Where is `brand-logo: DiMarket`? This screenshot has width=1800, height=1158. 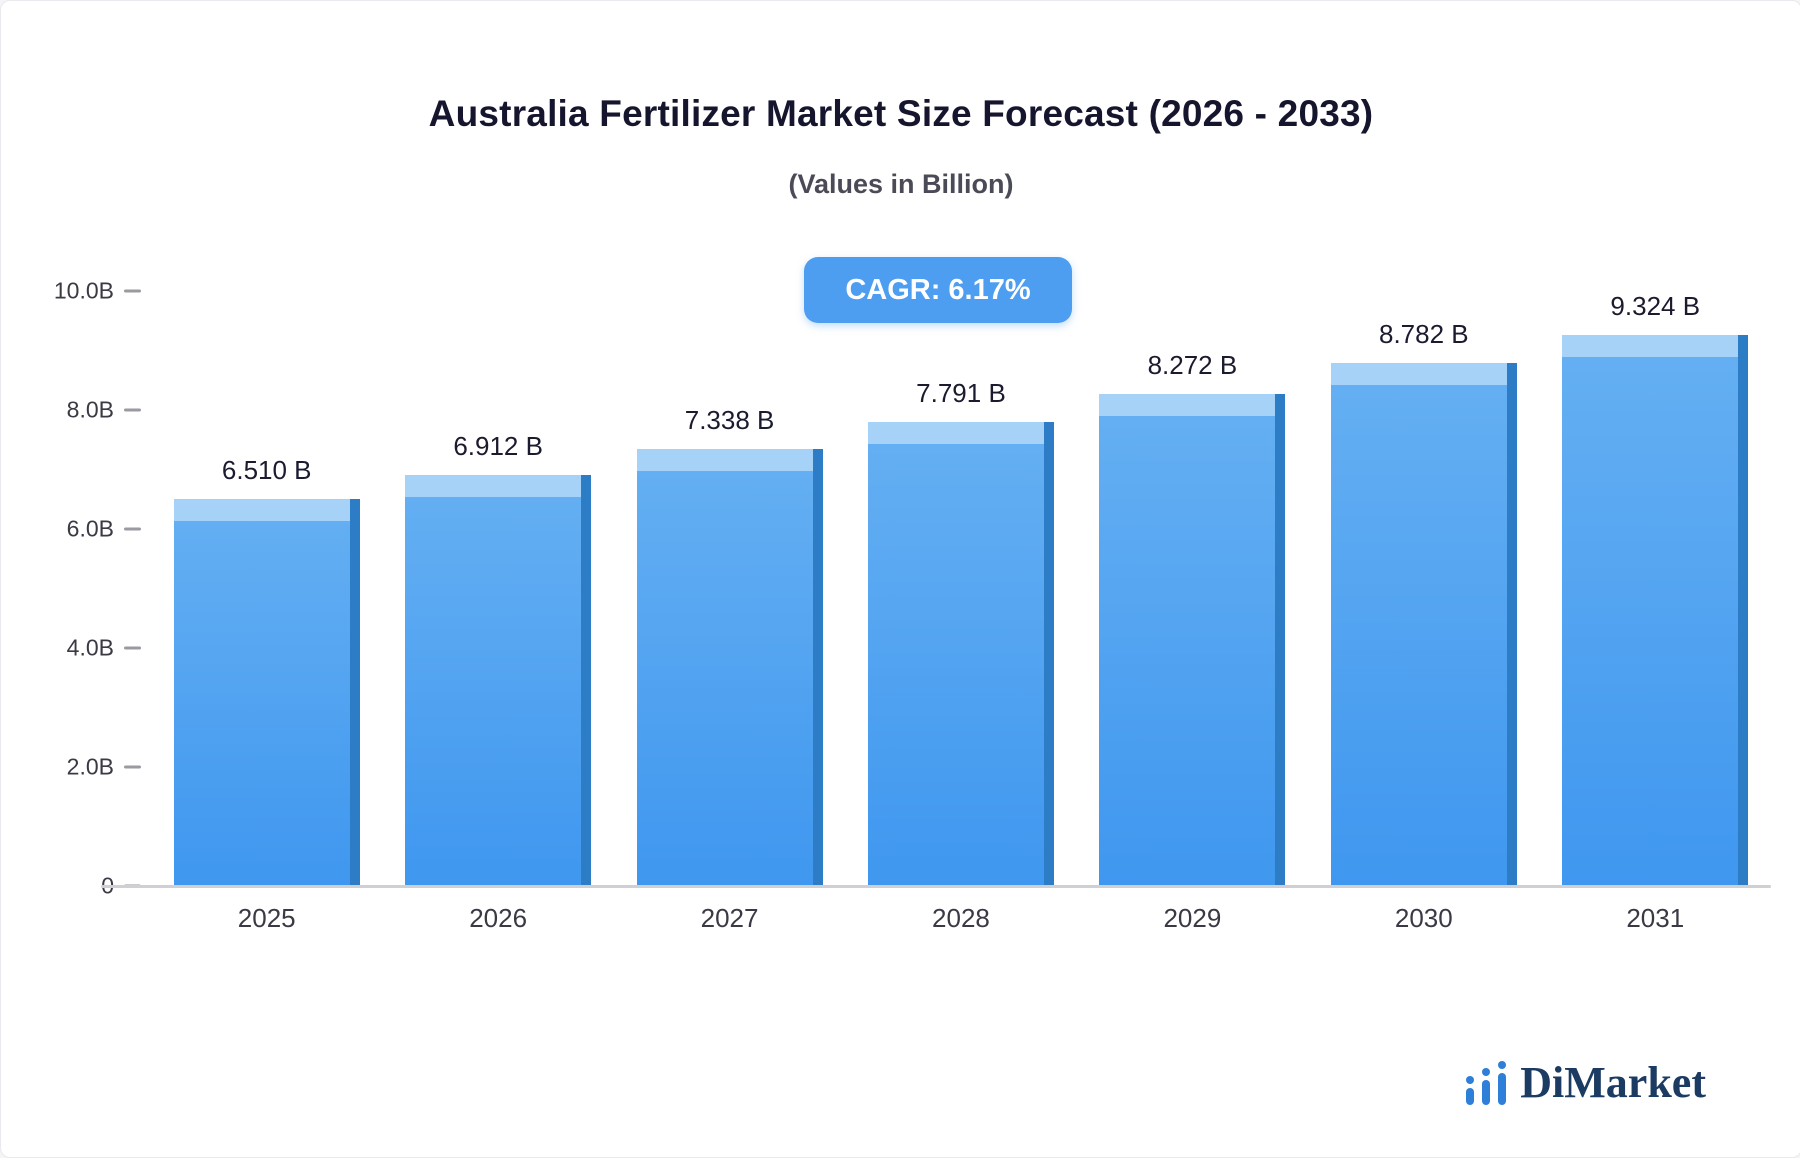 brand-logo: DiMarket is located at coordinates (1584, 1083).